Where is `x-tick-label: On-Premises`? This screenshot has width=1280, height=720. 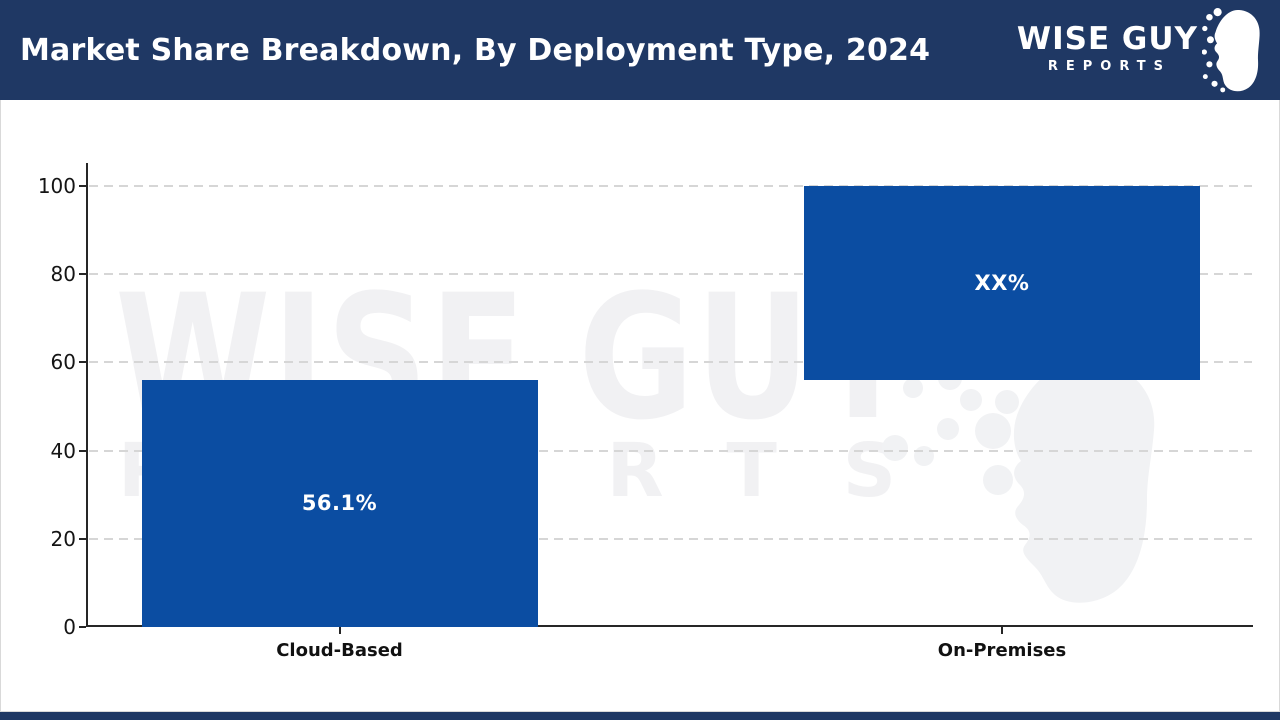
x-tick-label: On-Premises is located at coordinates (1002, 650).